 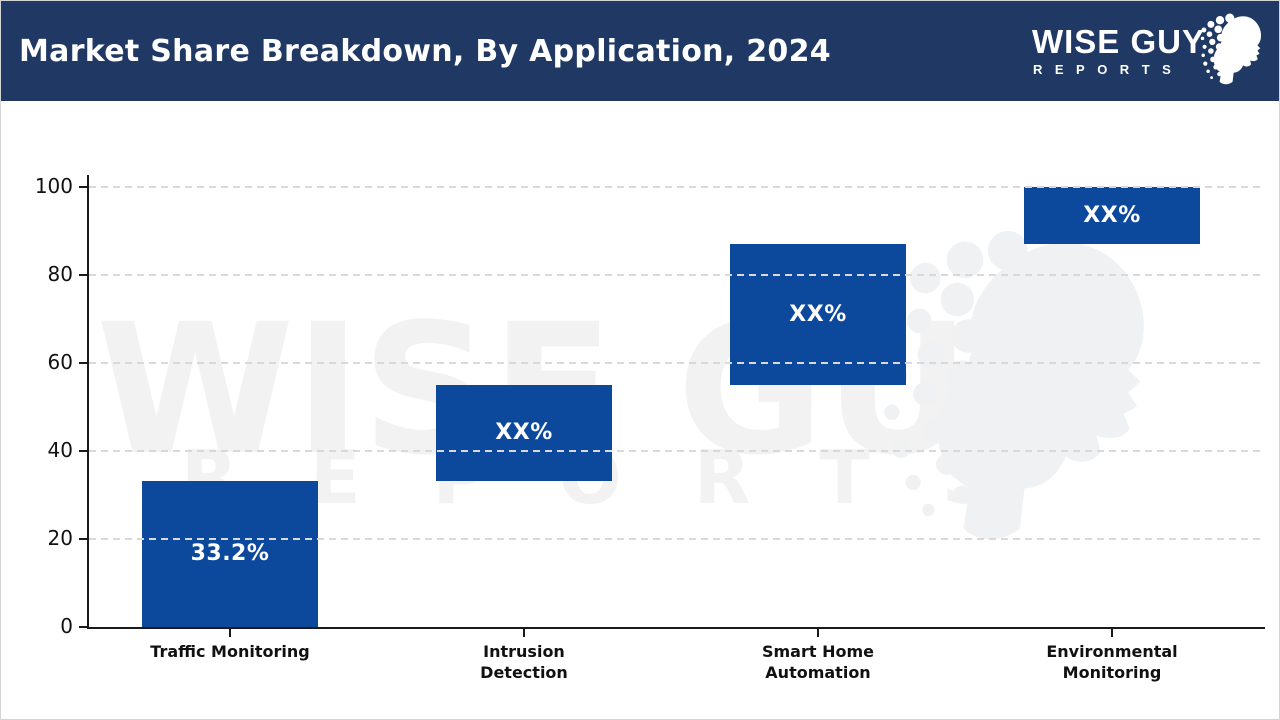 I want to click on watermark-face-icon, so click(x=1012, y=385).